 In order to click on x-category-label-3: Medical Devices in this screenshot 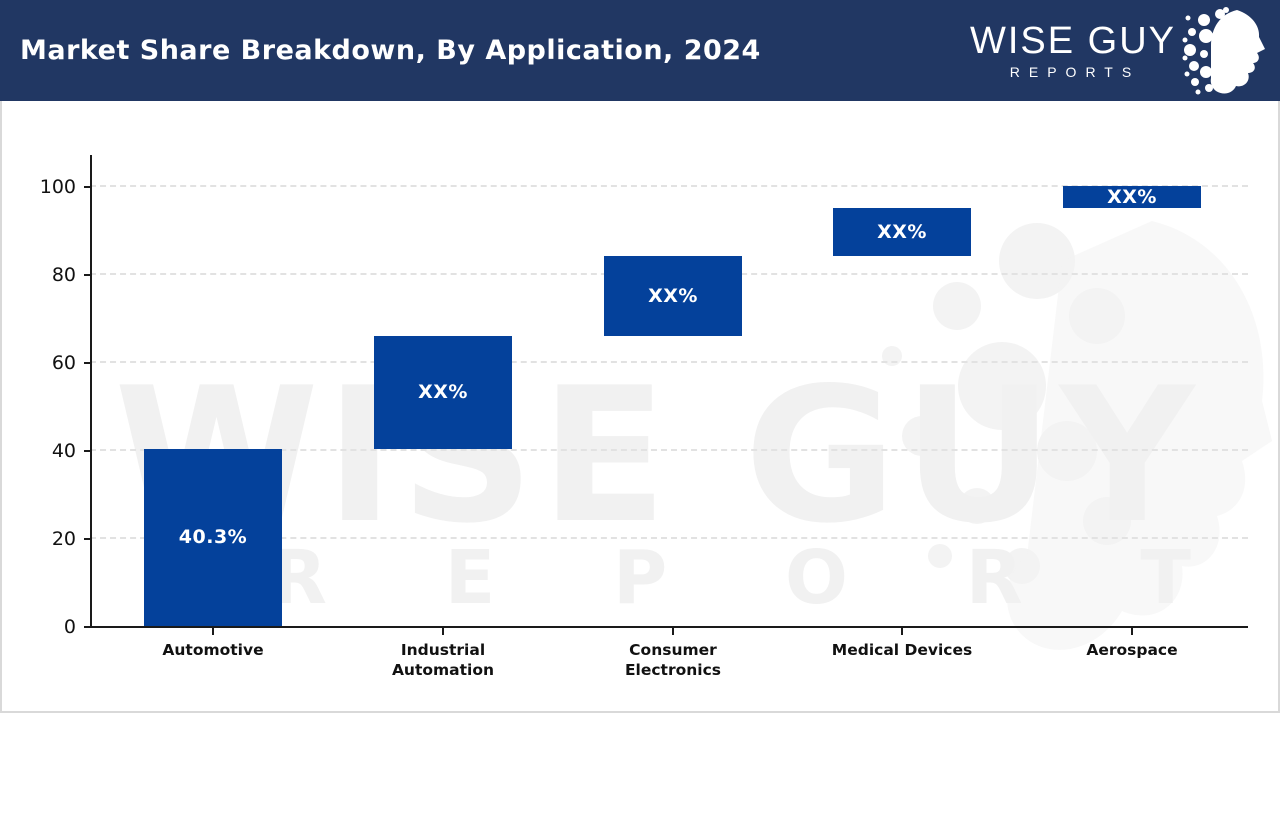, I will do `click(902, 650)`.